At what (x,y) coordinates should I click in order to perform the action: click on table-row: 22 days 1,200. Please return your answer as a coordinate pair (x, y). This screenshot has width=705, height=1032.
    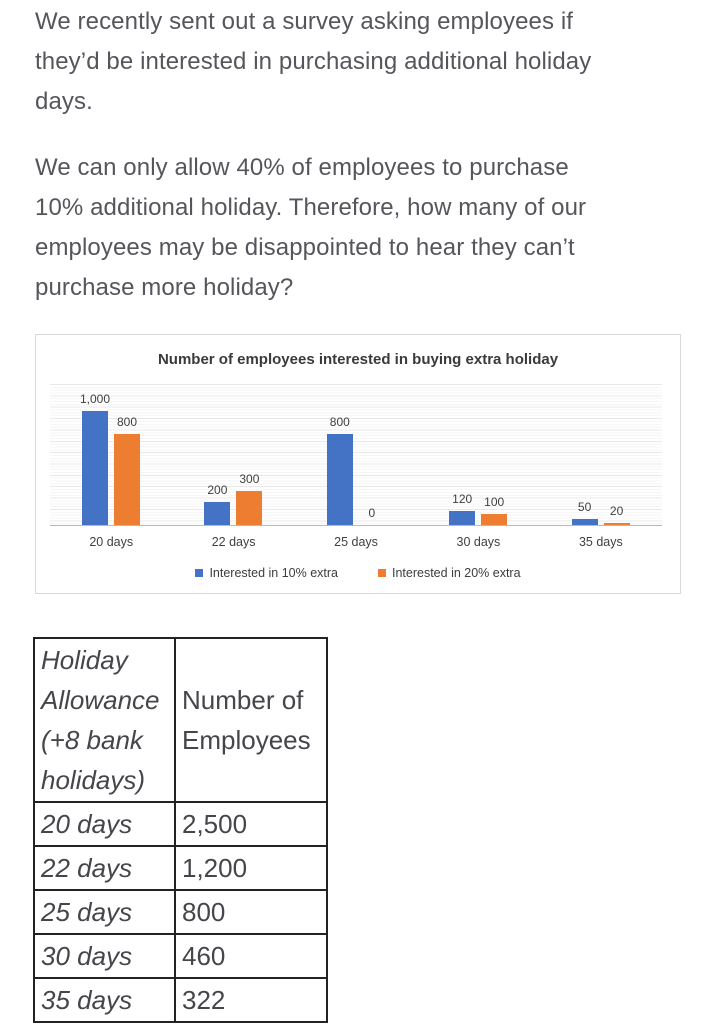
    Looking at the image, I should click on (180, 868).